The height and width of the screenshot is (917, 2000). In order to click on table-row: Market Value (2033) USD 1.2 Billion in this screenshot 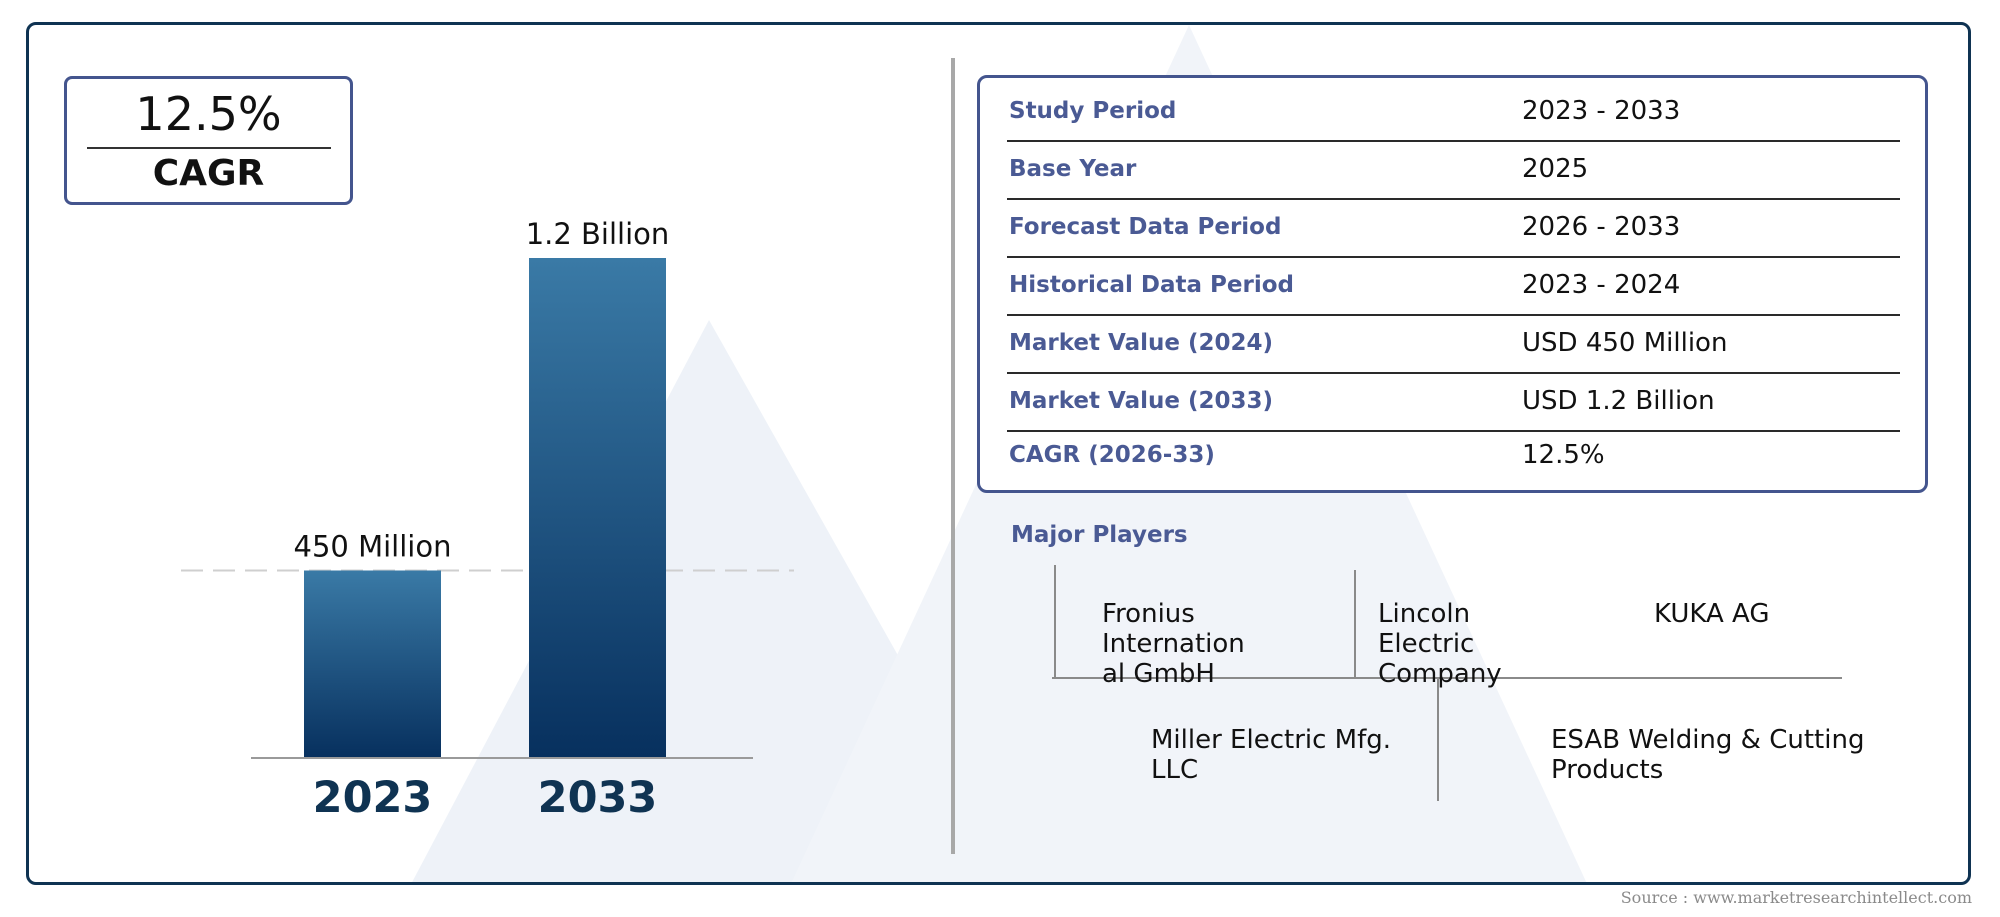, I will do `click(1453, 403)`.